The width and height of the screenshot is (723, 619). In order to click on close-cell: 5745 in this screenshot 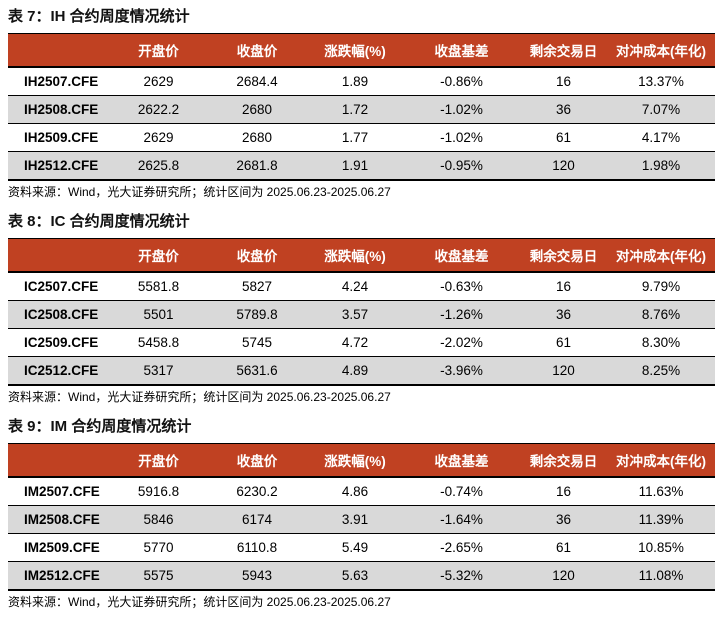, I will do `click(257, 342)`.